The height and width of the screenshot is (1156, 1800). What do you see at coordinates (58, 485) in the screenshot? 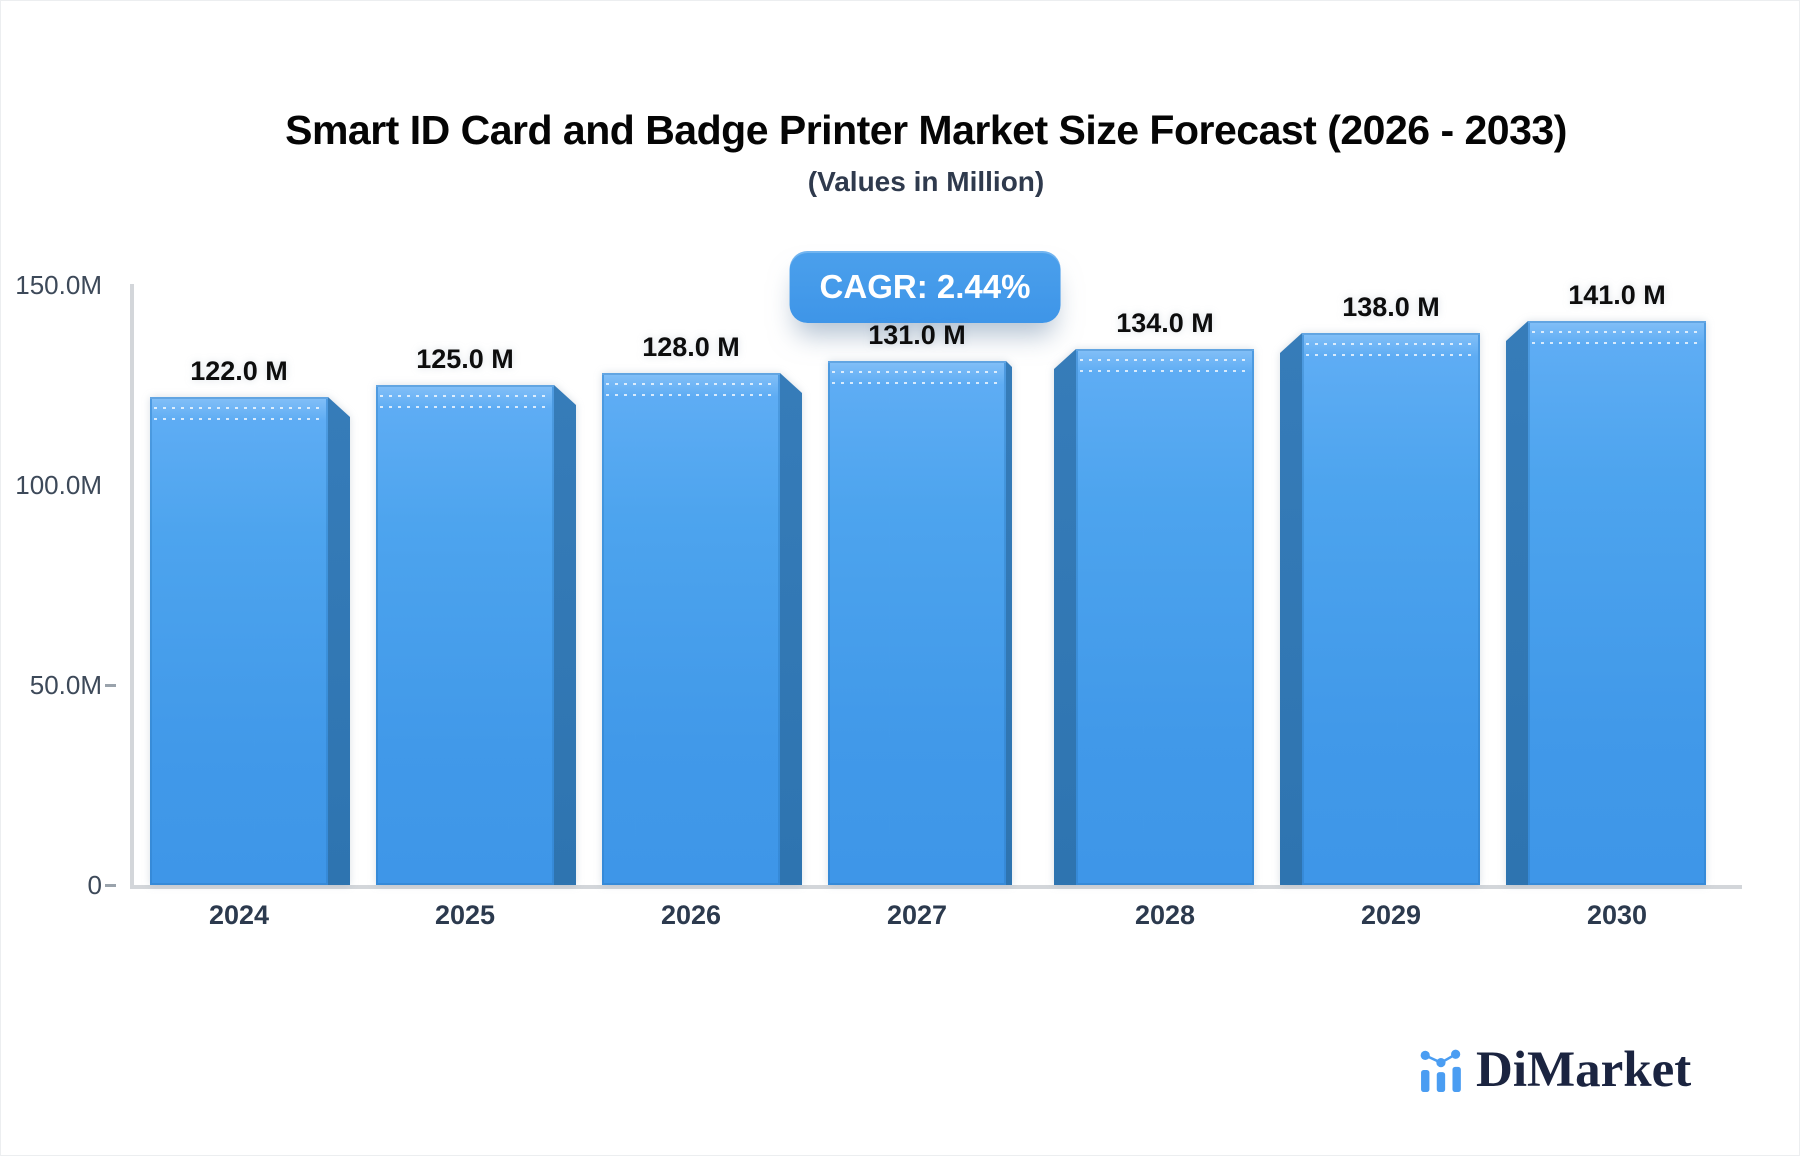
I see `y-axis-label: 100.0M` at bounding box center [58, 485].